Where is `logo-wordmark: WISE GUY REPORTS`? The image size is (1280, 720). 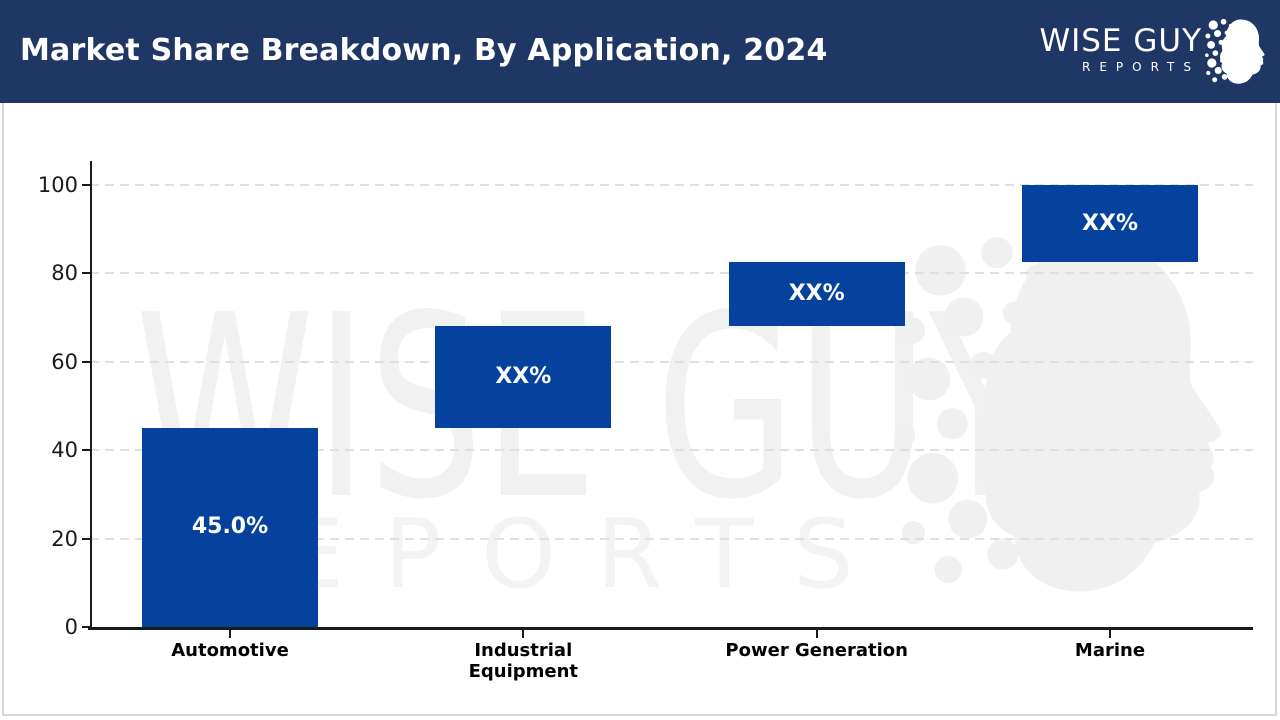 logo-wordmark: WISE GUY REPORTS is located at coordinates (1120, 49).